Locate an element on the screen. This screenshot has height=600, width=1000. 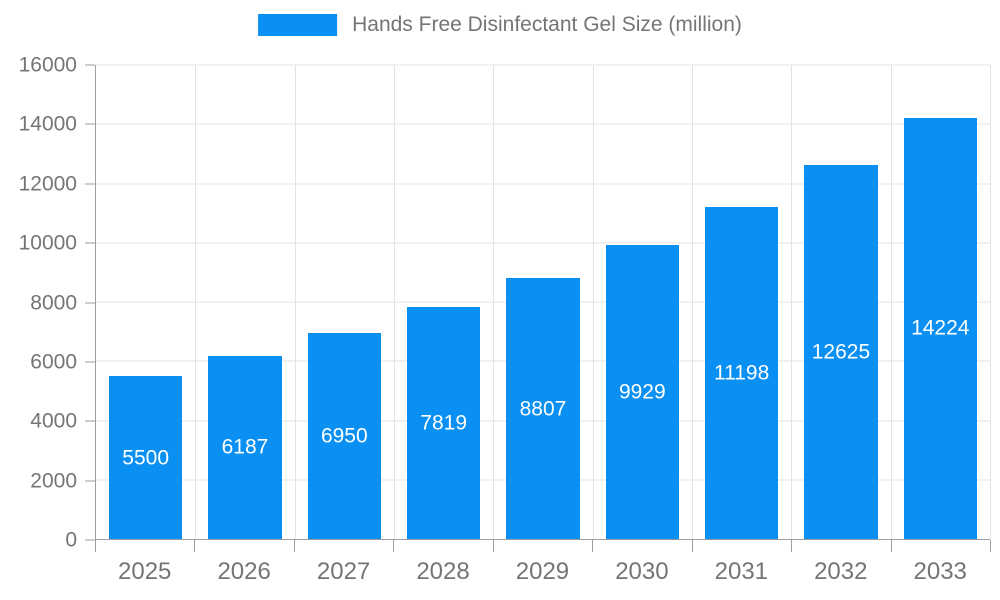
bar-2028: 7819 is located at coordinates (443, 423).